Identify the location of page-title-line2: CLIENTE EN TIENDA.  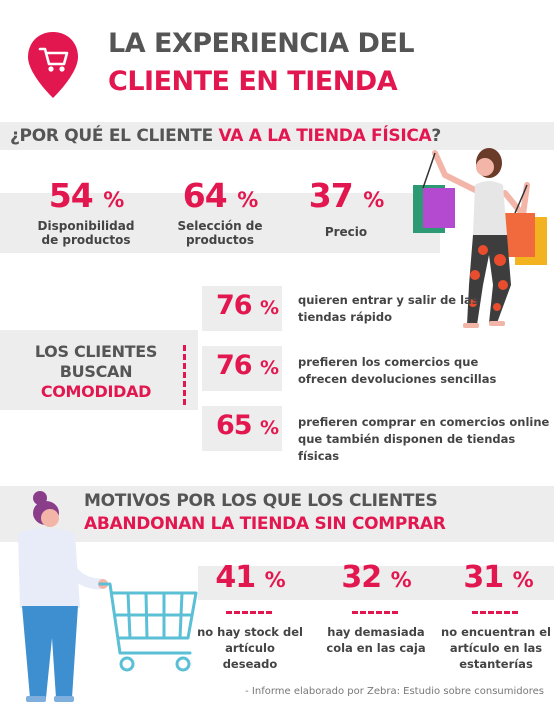
(253, 81).